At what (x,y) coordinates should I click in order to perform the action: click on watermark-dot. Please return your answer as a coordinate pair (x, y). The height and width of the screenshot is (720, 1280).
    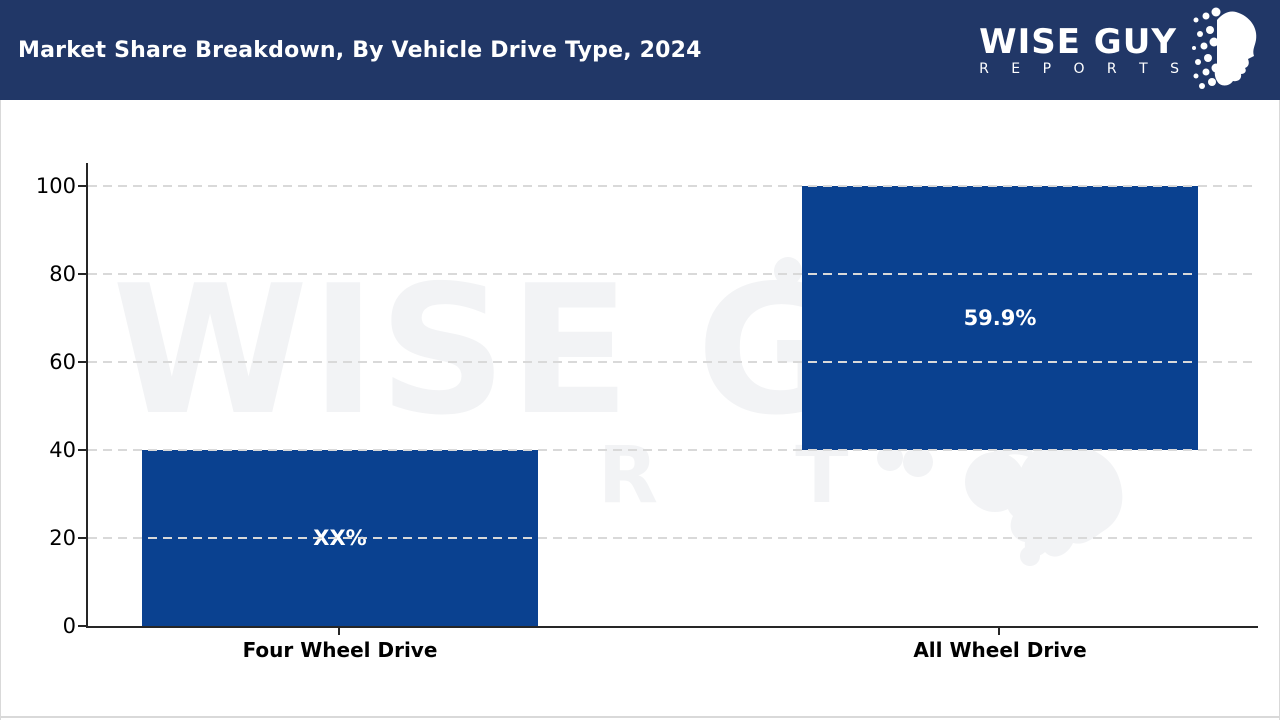
    Looking at the image, I should click on (788, 271).